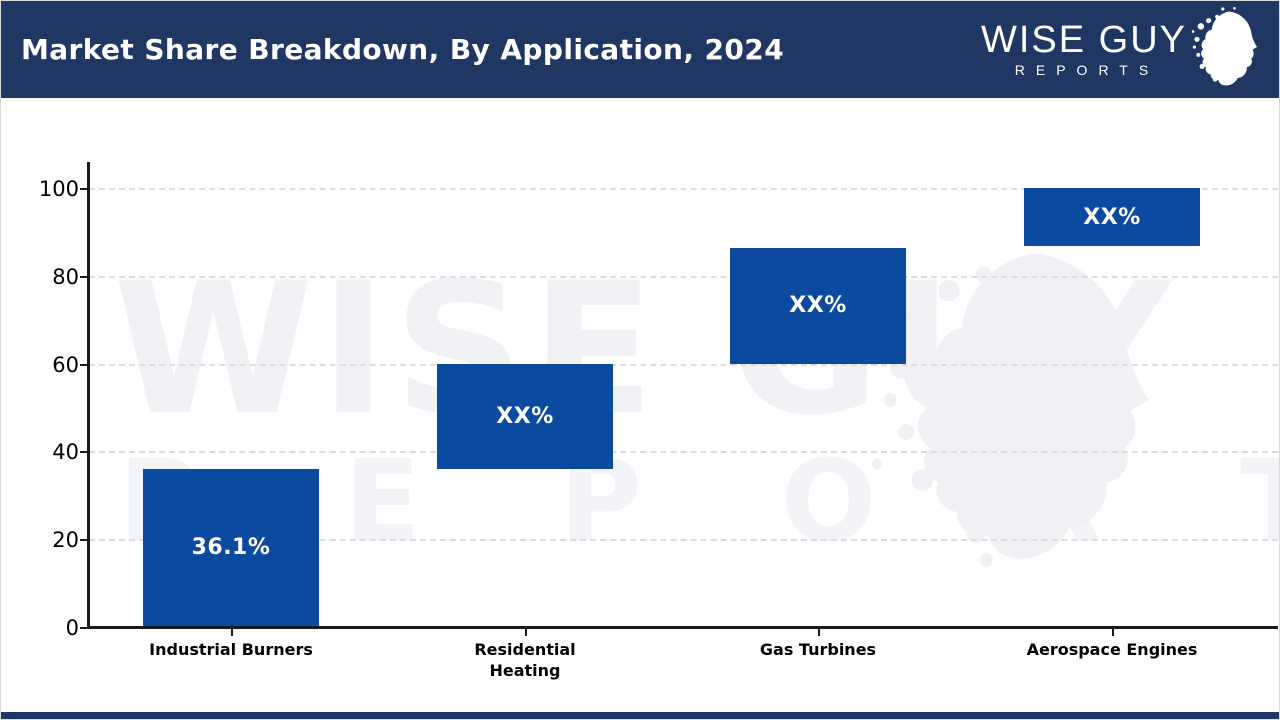 The height and width of the screenshot is (720, 1280). I want to click on x-category-label: Gas Turbines, so click(818, 649).